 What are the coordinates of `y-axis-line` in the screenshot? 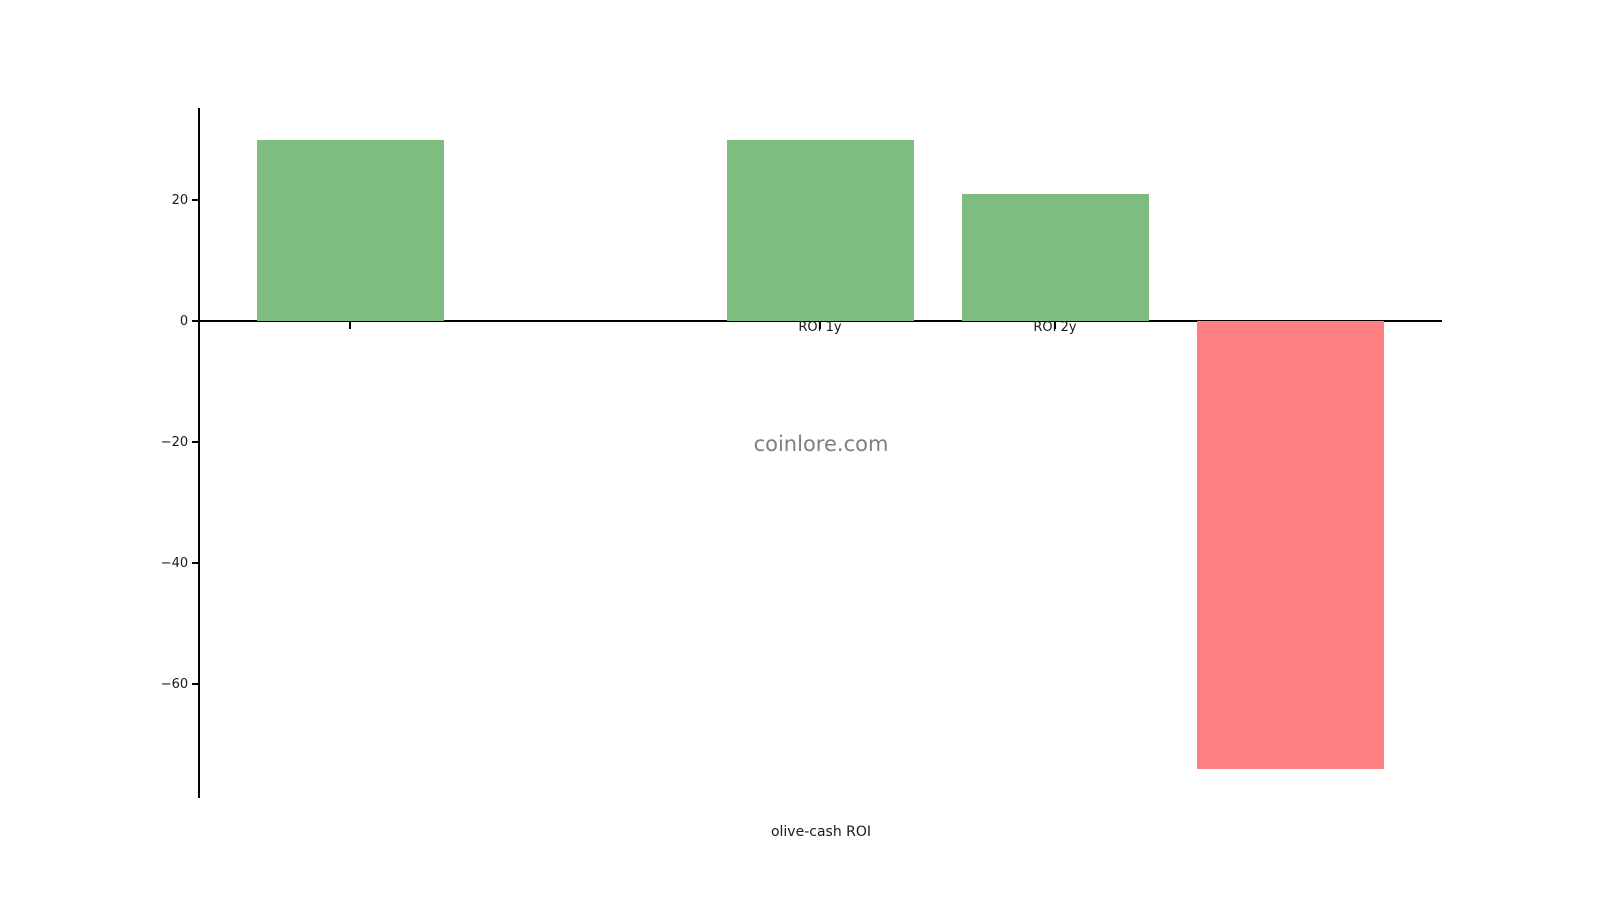 It's located at (199, 453).